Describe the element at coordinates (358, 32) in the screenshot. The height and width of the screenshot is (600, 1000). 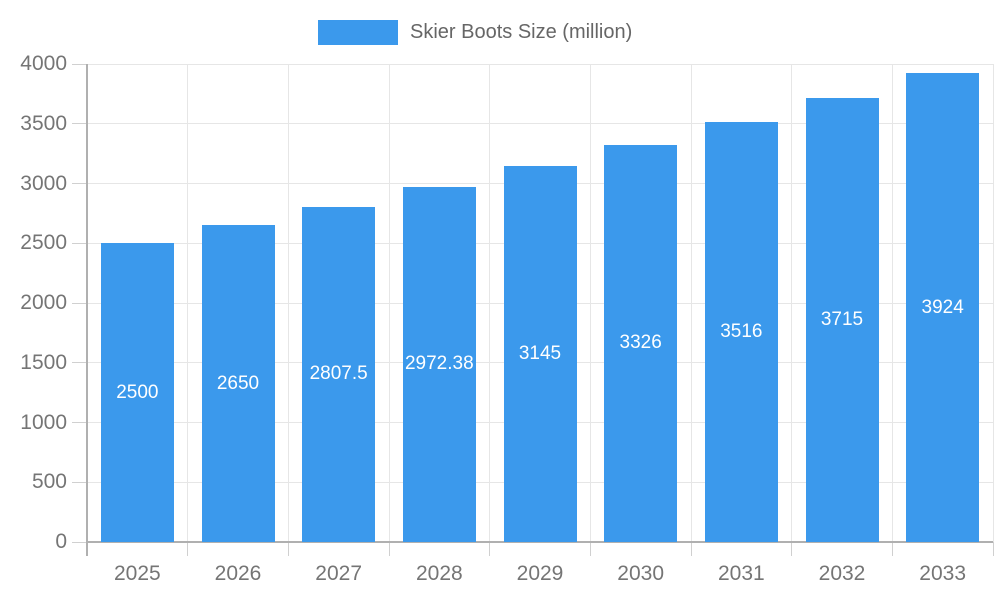
I see `legend-swatch-icon` at that location.